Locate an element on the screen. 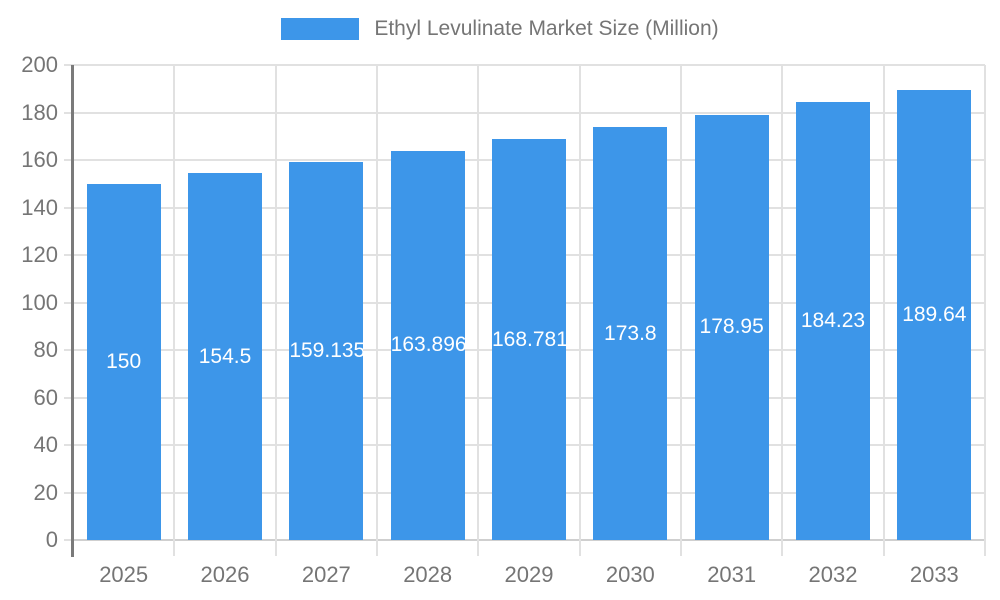 This screenshot has width=1000, height=600. y-axis-line is located at coordinates (72, 311).